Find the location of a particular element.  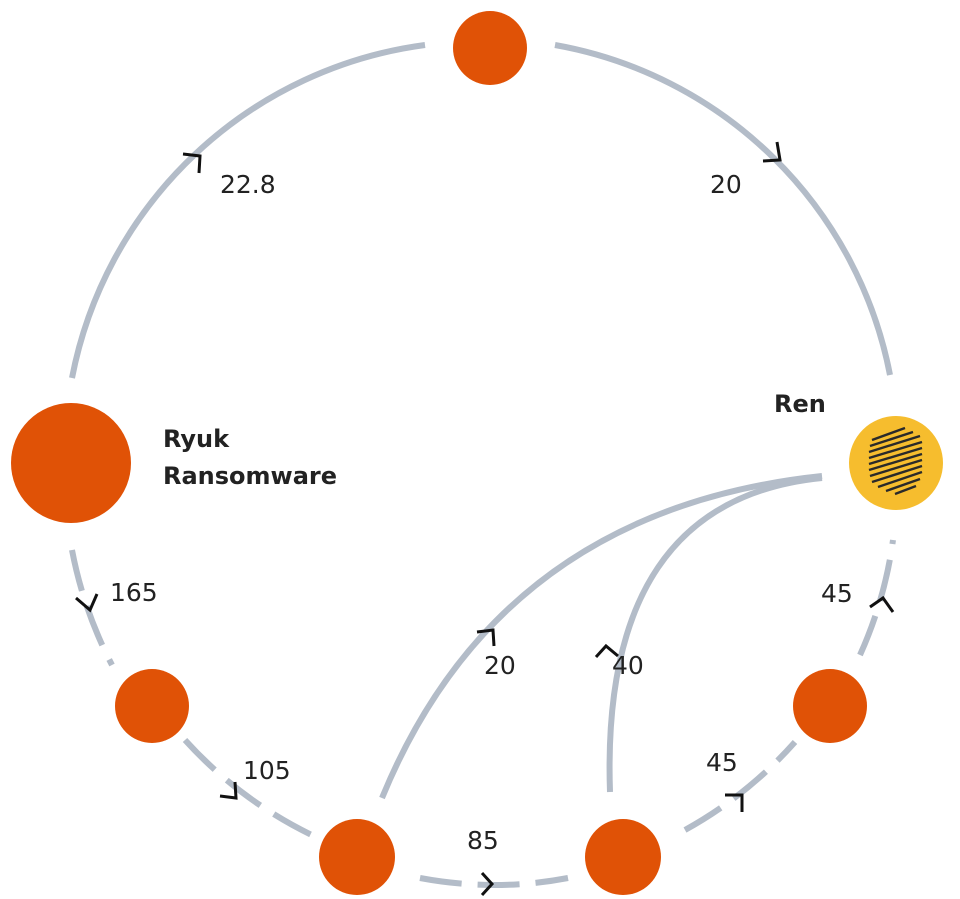

edge-label: 165 is located at coordinates (134, 592).